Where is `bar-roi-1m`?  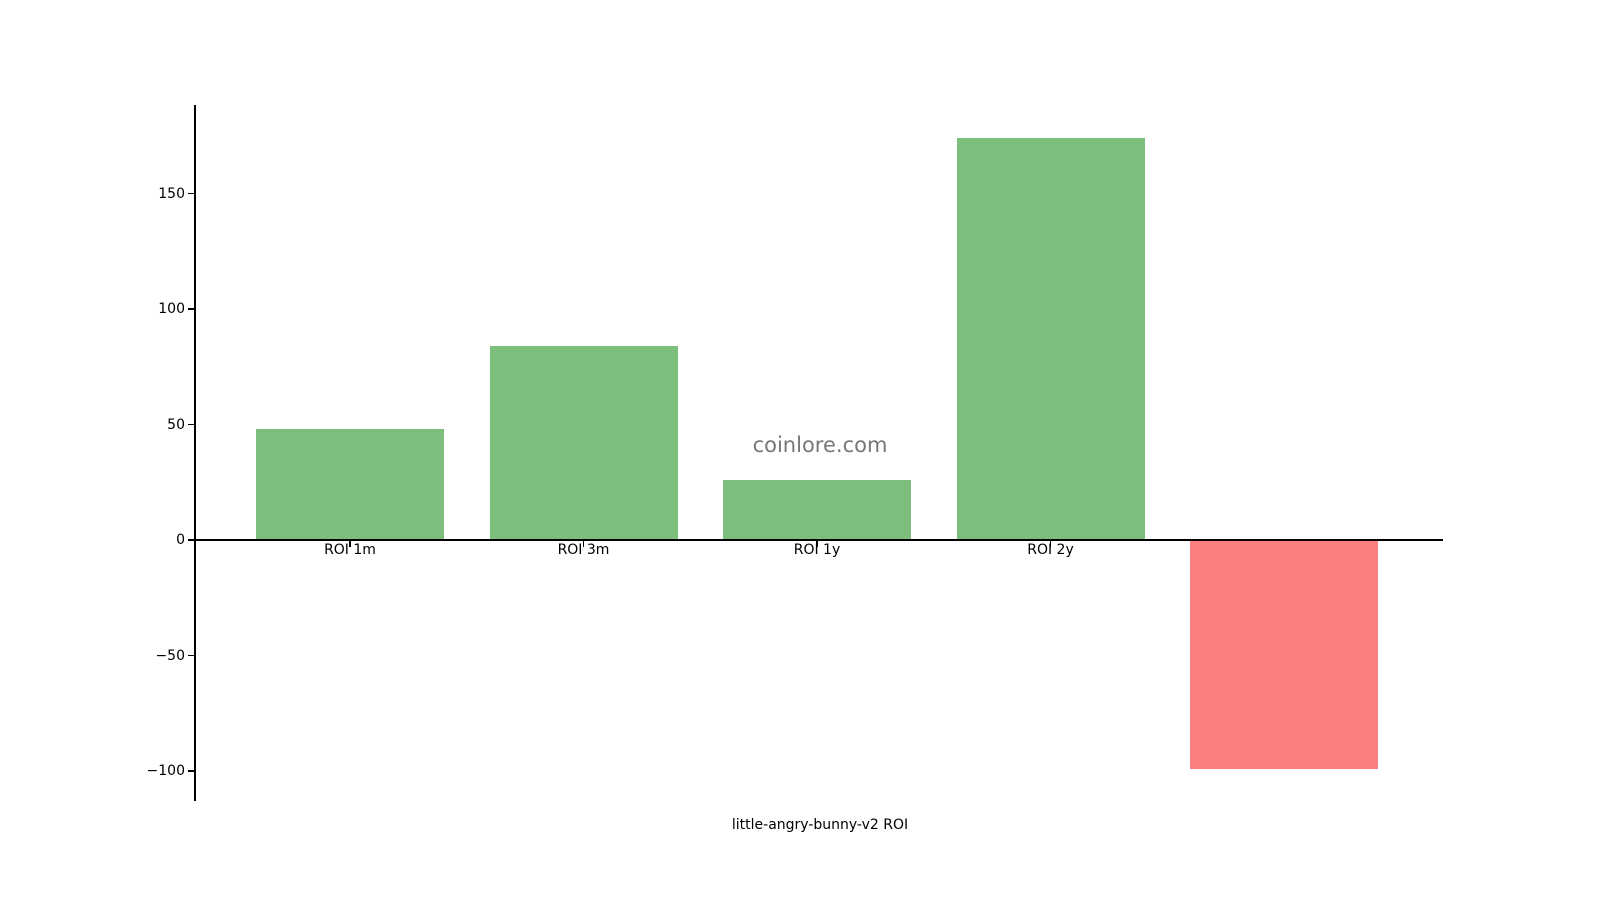
bar-roi-1m is located at coordinates (350, 484).